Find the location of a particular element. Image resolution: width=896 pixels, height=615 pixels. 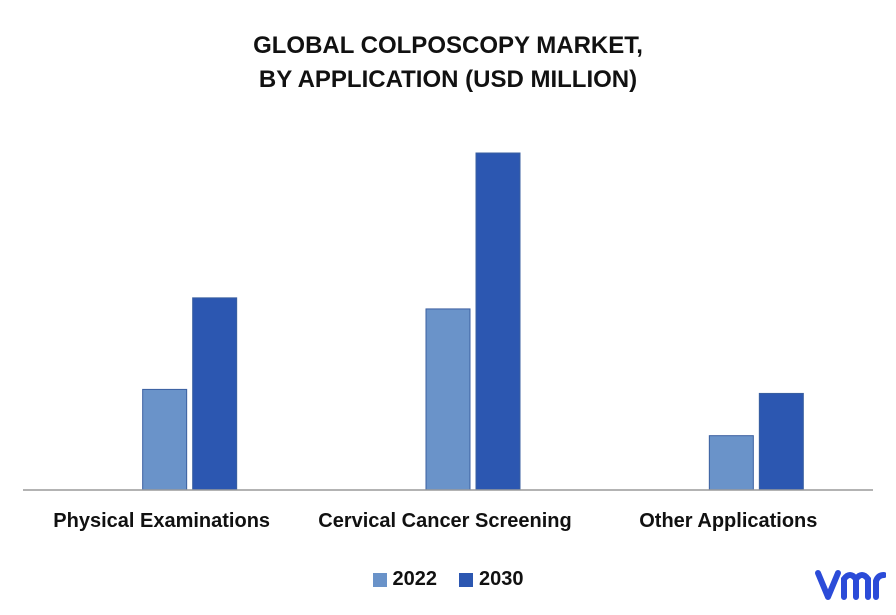

chart-title-line-1: GLOBAL COLPOSCOPY MARKET, is located at coordinates (448, 45).